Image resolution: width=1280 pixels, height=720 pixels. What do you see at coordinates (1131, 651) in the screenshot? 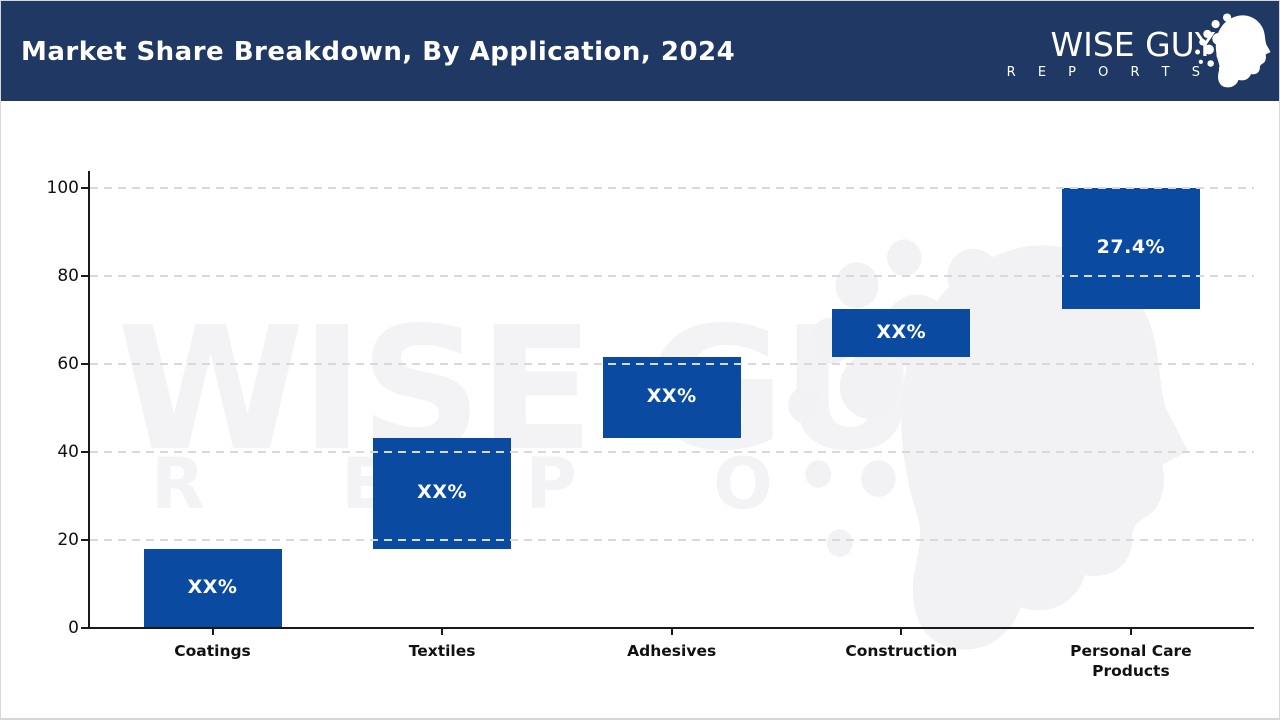
I see `category-label-line: Personal Care` at bounding box center [1131, 651].